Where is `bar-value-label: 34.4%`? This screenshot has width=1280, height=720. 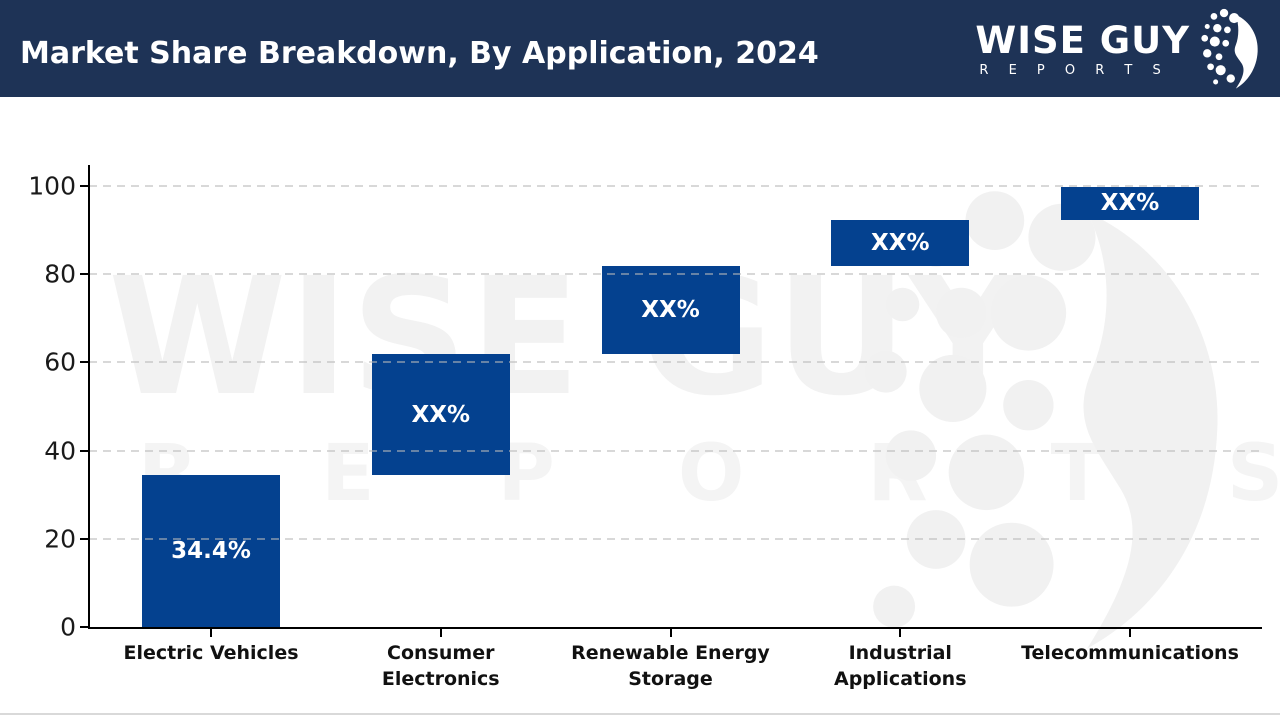 bar-value-label: 34.4% is located at coordinates (211, 551).